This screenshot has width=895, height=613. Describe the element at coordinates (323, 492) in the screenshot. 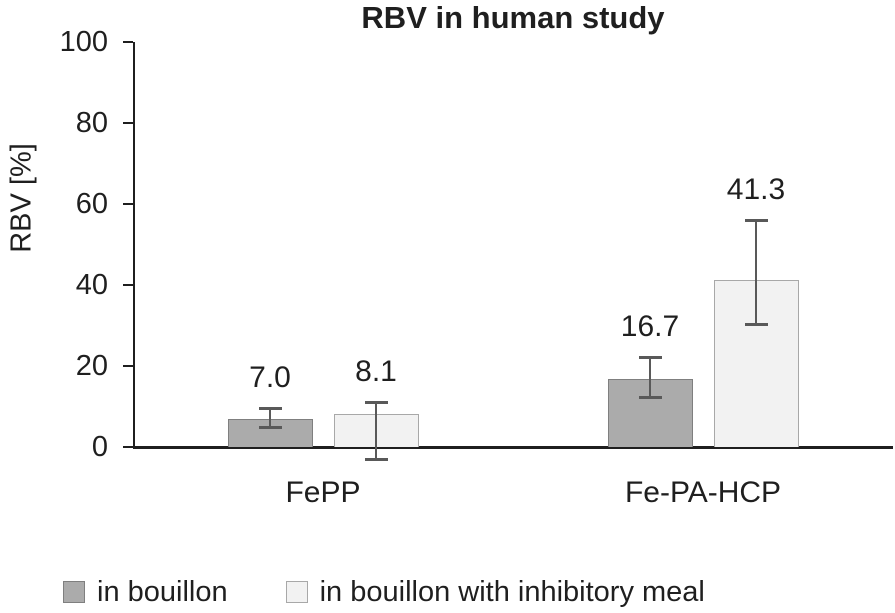

I see `category-label-fepp: FePP` at that location.